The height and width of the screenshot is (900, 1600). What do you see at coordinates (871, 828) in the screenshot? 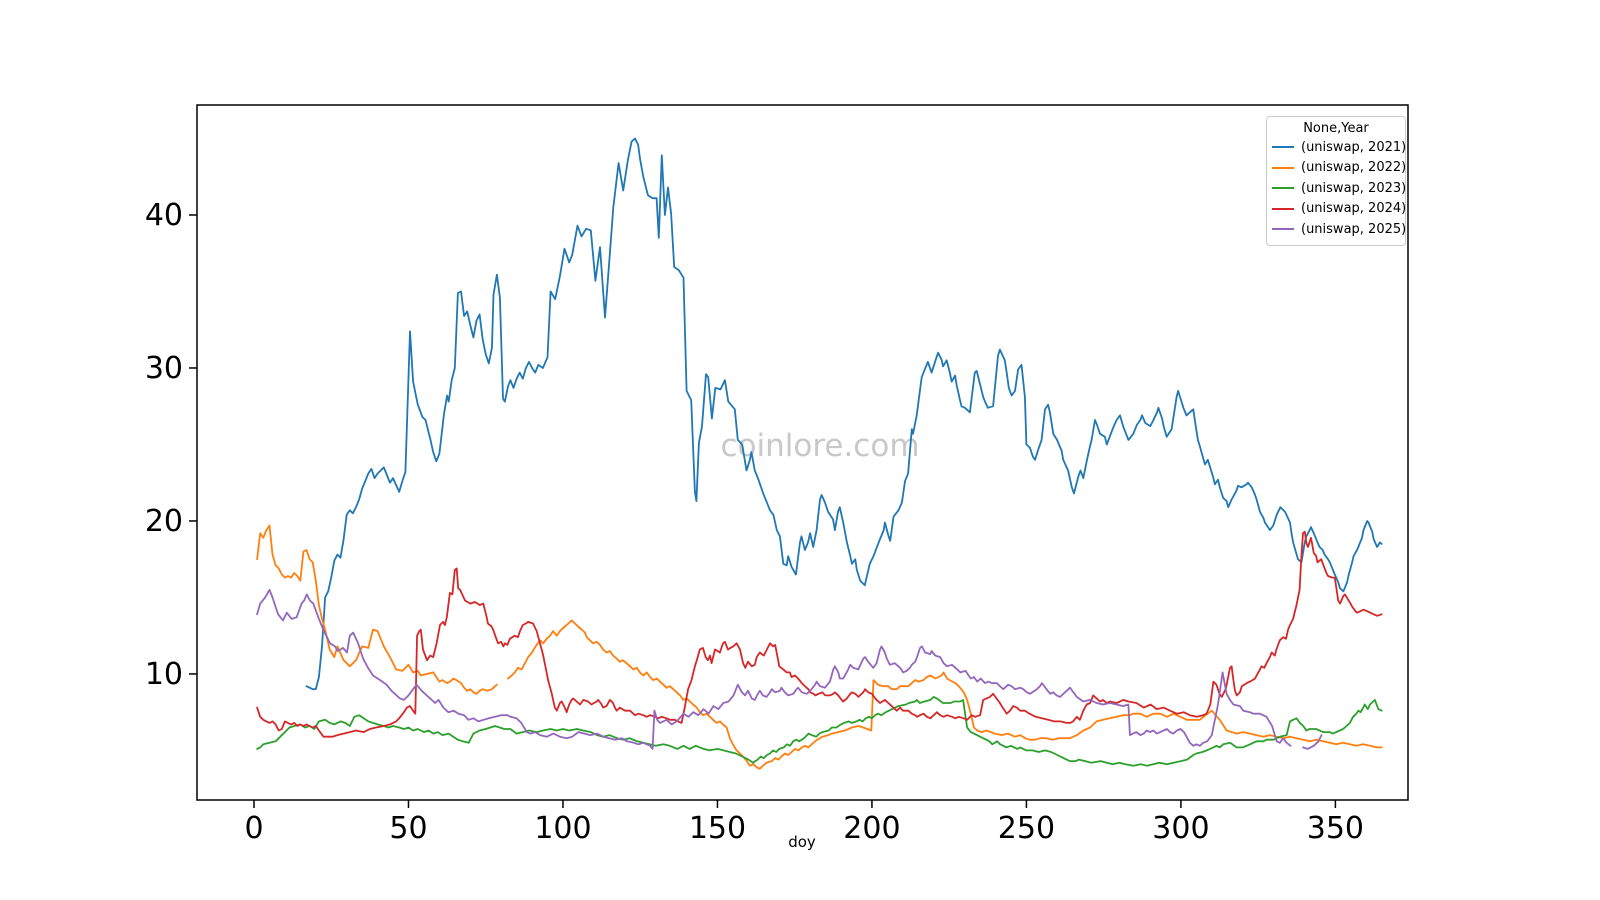
I see `x-tick-label: 200` at bounding box center [871, 828].